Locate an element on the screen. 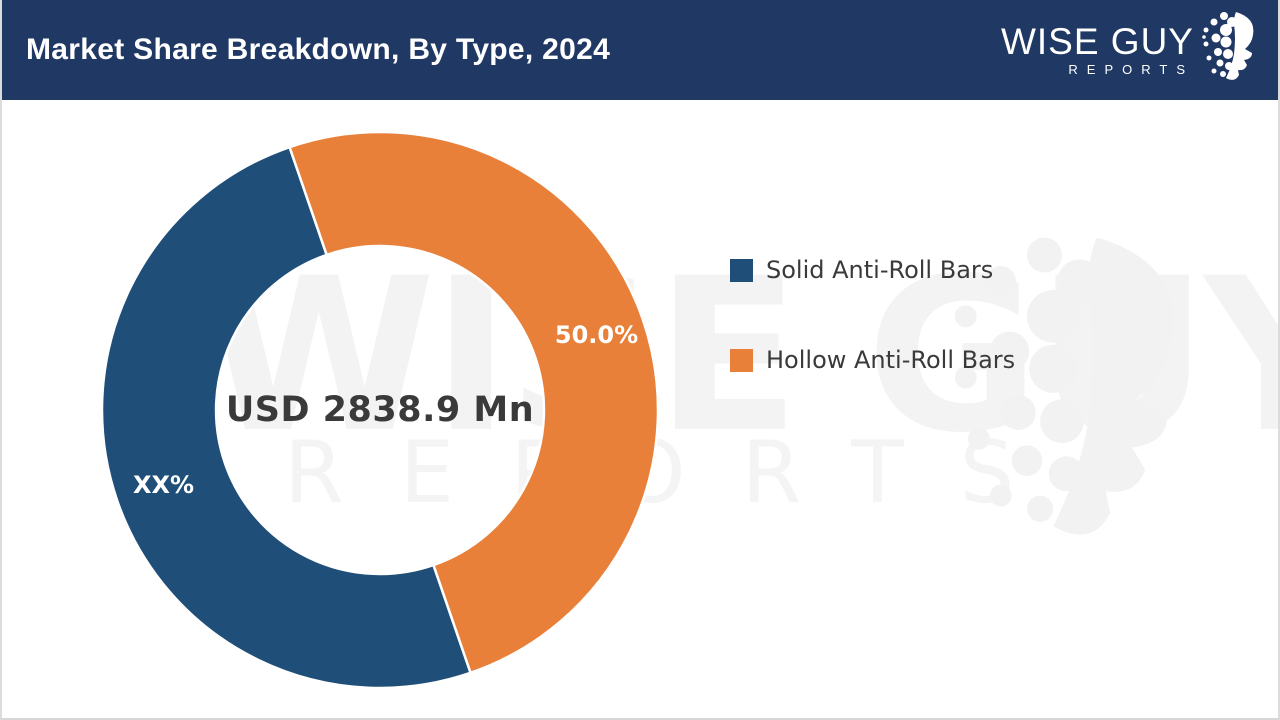 This screenshot has width=1280, height=720. legend-label: Hollow Anti-Roll Bars is located at coordinates (891, 360).